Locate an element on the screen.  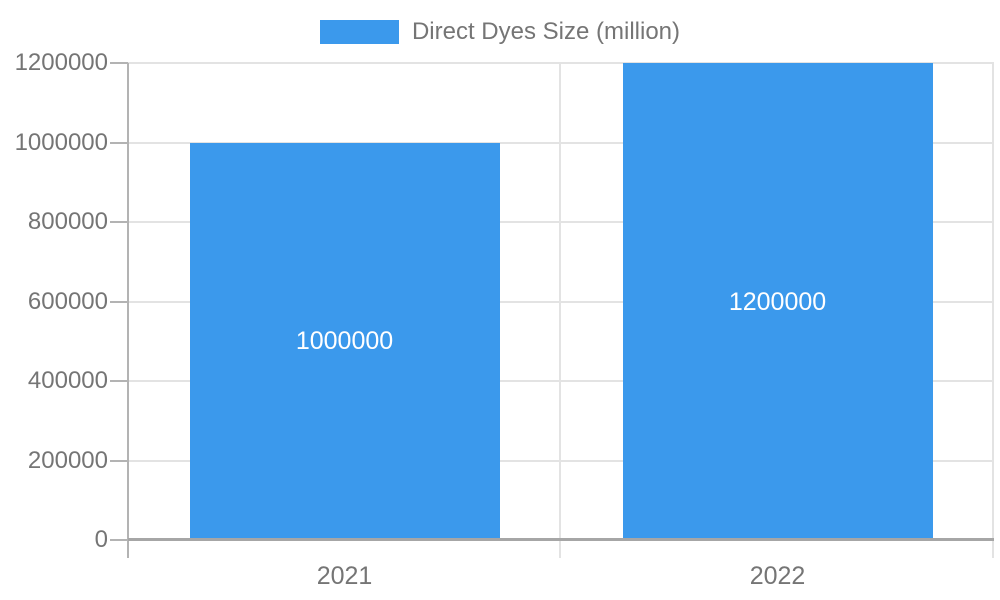
y-tick-label: 800000 is located at coordinates (67, 221).